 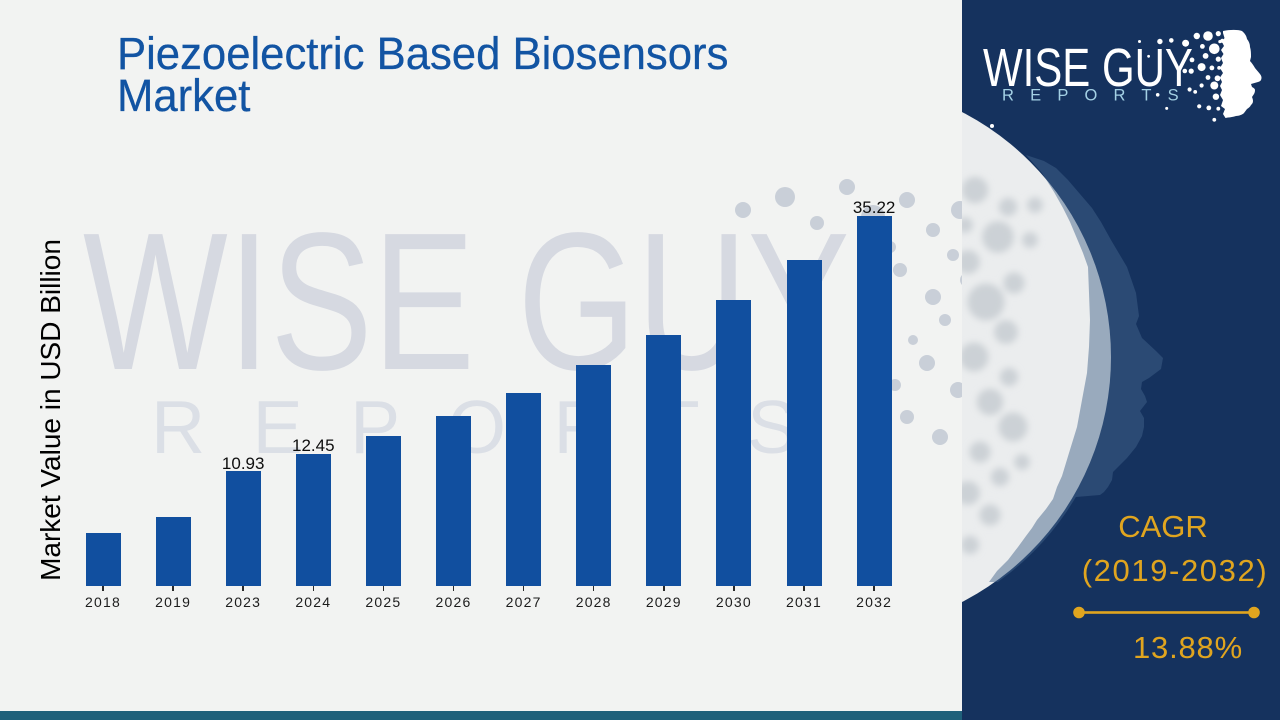 What do you see at coordinates (1163, 526) in the screenshot?
I see `svg-text: CAGR` at bounding box center [1163, 526].